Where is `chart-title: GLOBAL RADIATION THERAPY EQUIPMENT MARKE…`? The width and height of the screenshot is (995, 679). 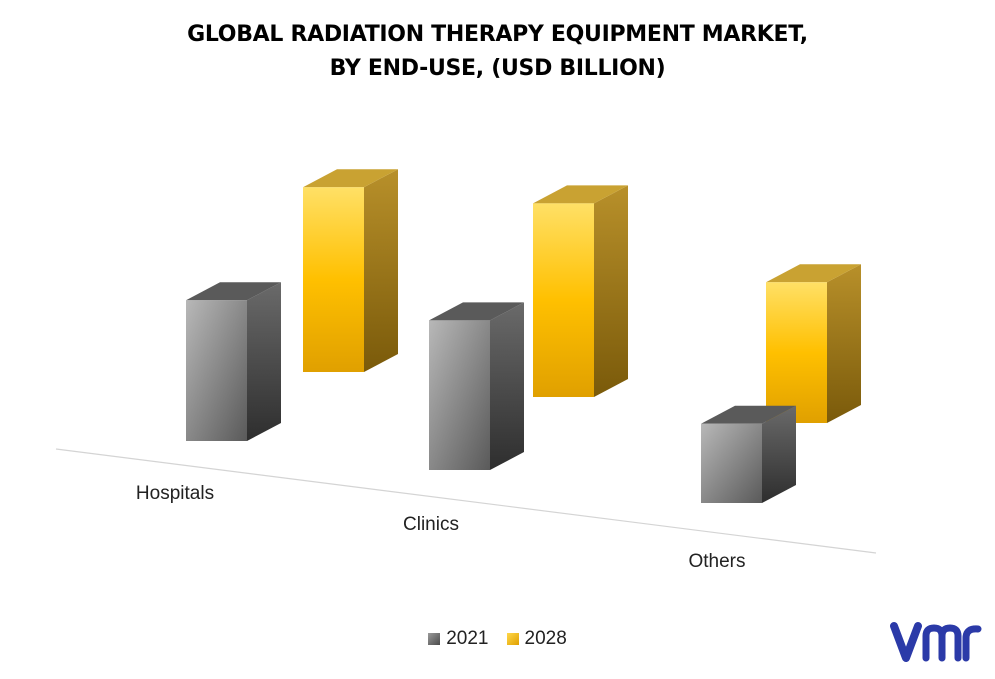 chart-title: GLOBAL RADIATION THERAPY EQUIPMENT MARKE… is located at coordinates (497, 52).